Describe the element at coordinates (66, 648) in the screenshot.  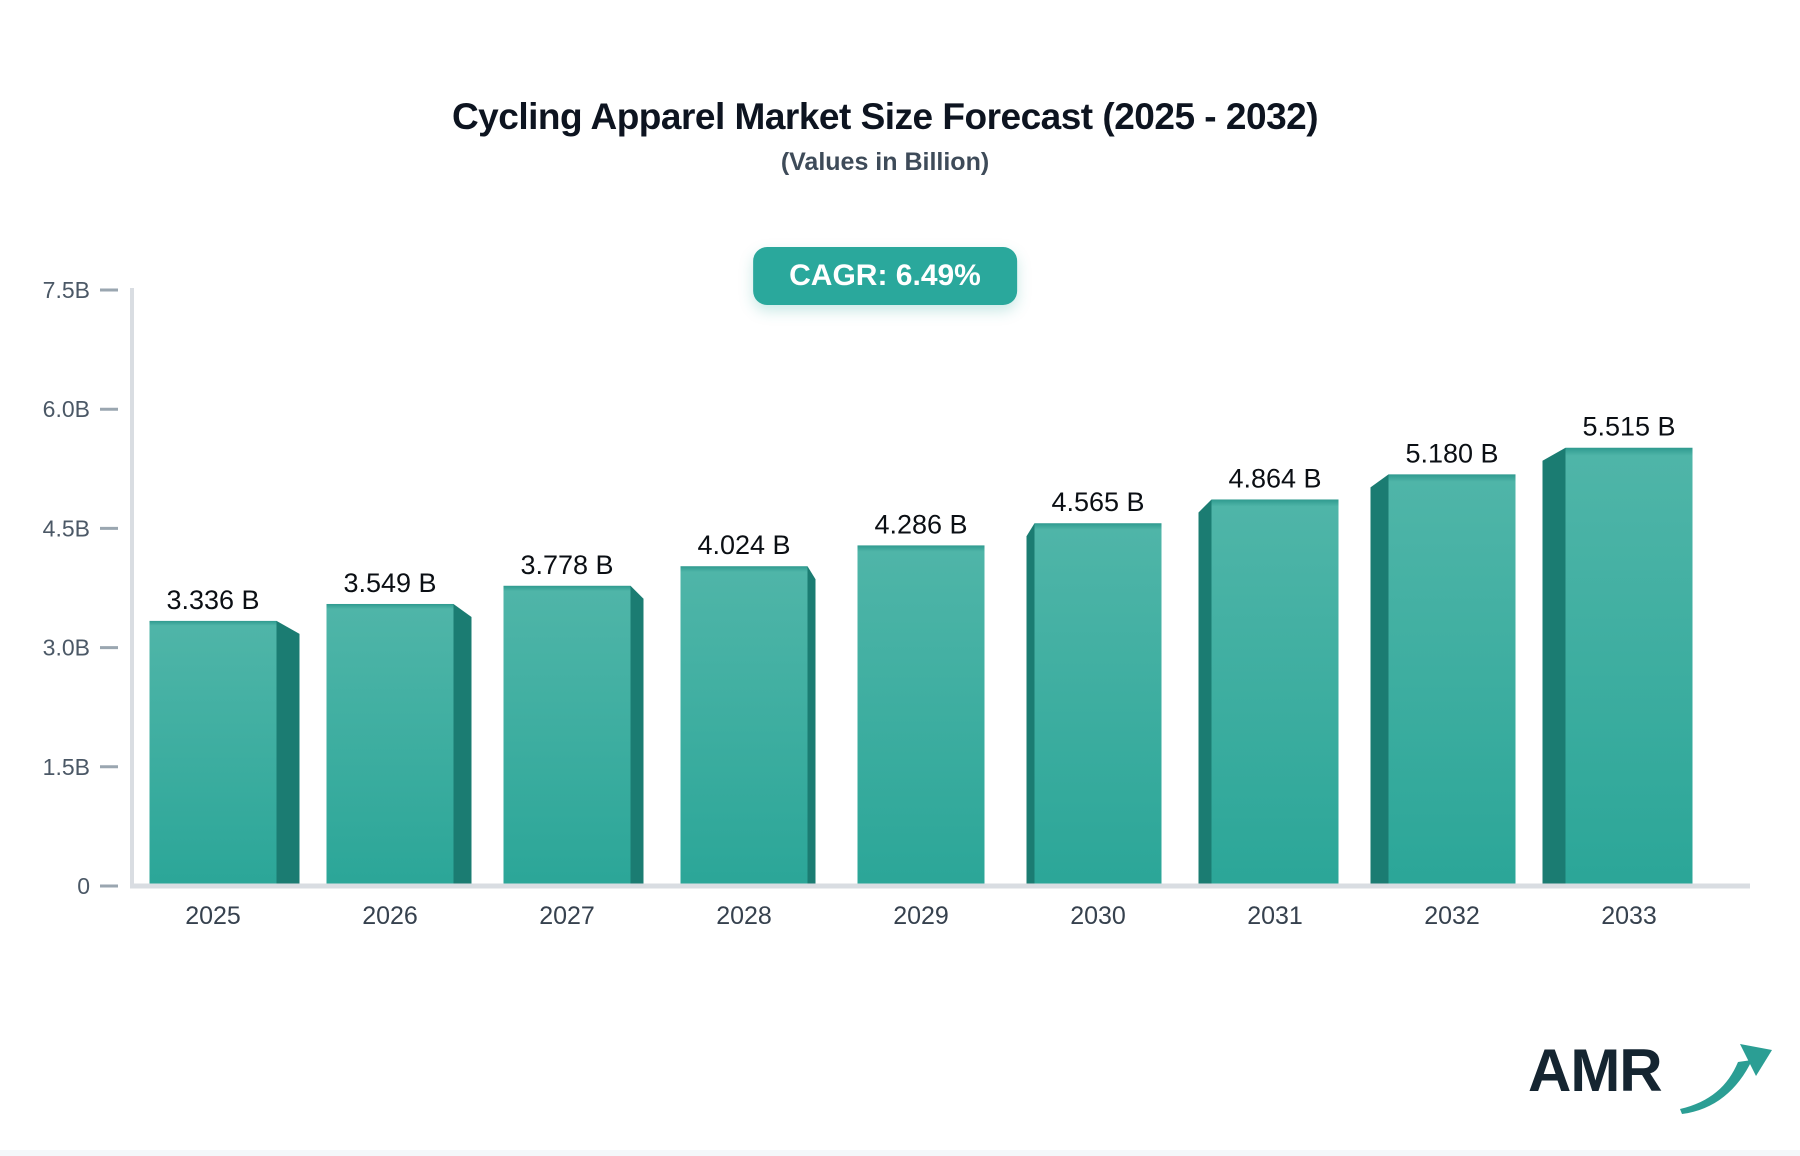
I see `y-tick-label: 3.0B` at that location.